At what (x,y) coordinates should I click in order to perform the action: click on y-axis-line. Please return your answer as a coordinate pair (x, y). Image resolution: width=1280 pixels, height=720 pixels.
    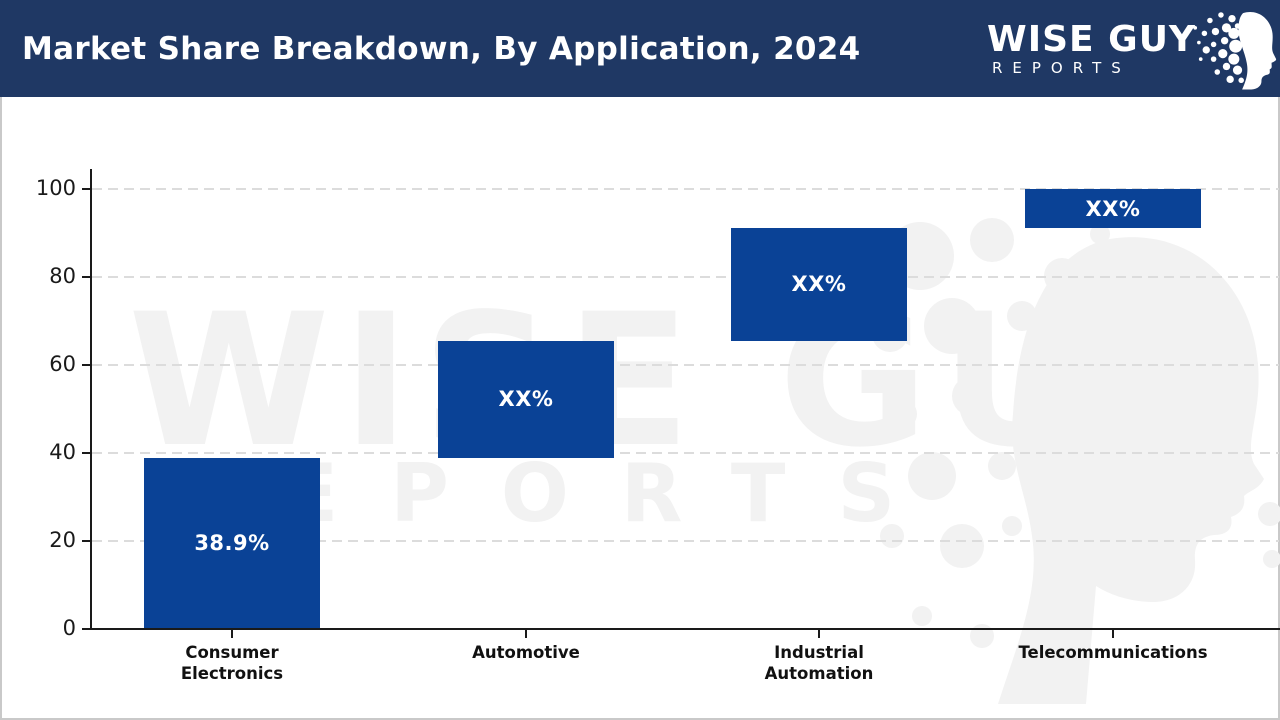
    Looking at the image, I should click on (91, 399).